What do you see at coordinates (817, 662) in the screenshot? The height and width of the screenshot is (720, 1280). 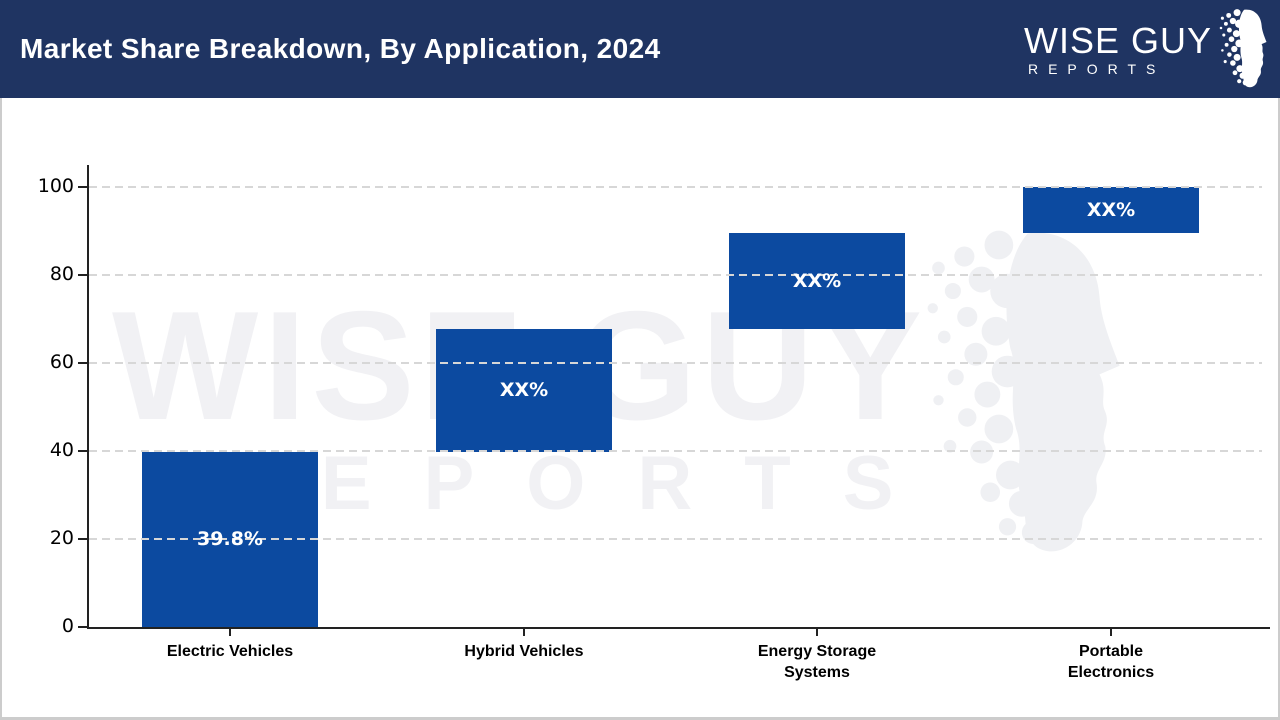 I see `x-category-label: Energy Storage Systems` at bounding box center [817, 662].